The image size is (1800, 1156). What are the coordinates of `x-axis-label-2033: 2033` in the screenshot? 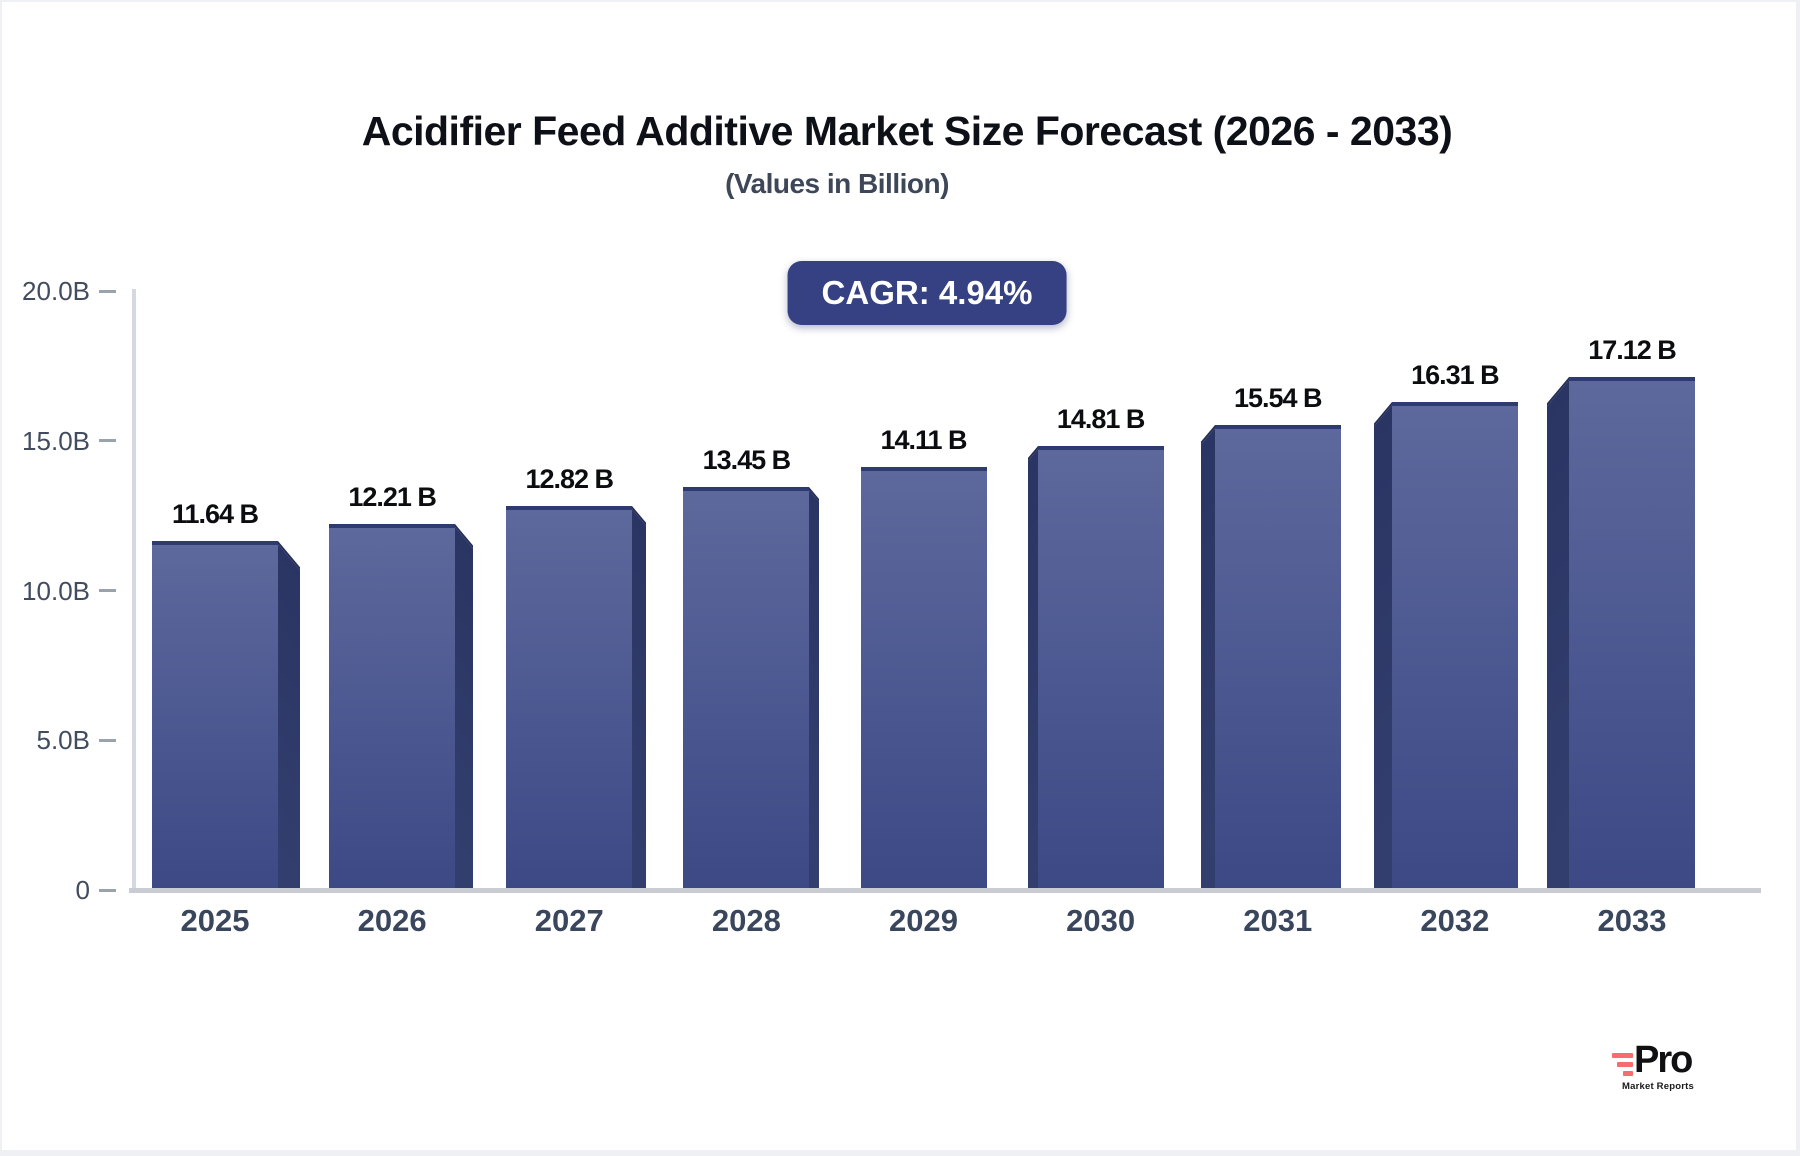 It's located at (1632, 920).